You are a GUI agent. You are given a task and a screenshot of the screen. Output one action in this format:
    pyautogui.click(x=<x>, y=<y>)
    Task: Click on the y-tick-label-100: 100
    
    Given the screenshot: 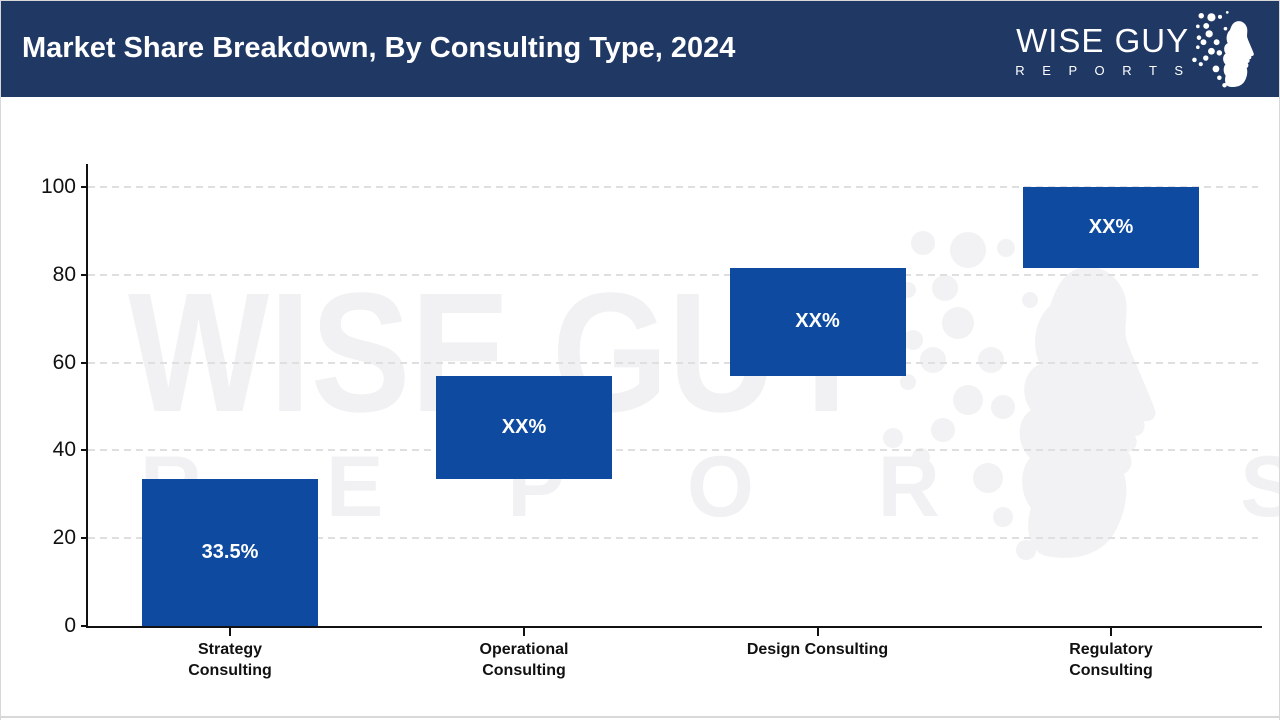 What is the action you would take?
    pyautogui.click(x=58, y=186)
    